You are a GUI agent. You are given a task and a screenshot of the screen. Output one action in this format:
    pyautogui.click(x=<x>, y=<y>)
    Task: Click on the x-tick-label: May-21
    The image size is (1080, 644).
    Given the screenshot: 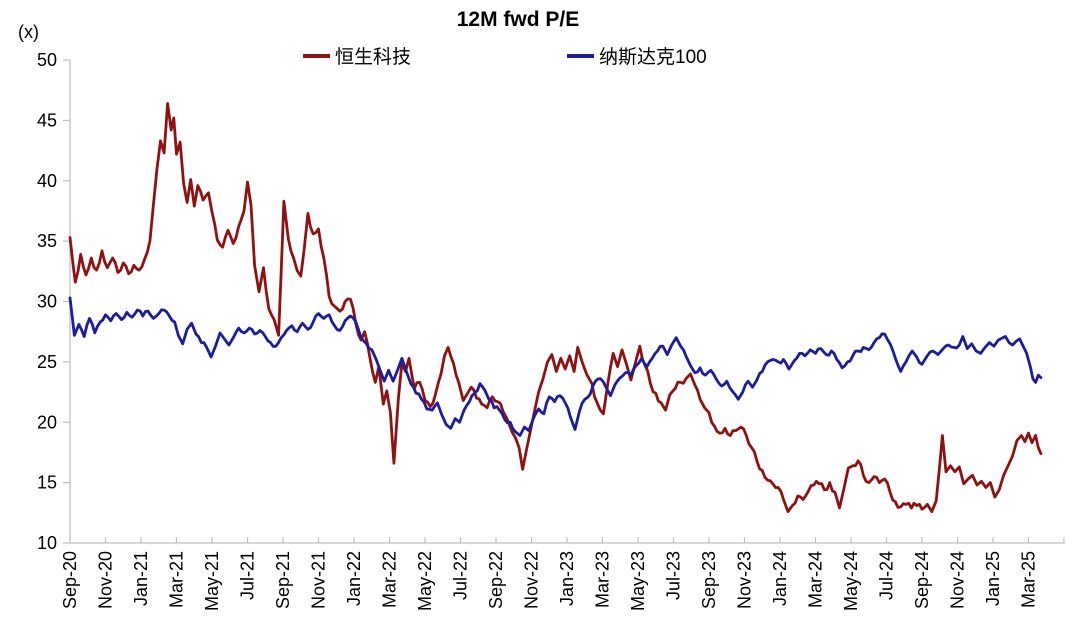 What is the action you would take?
    pyautogui.click(x=212, y=581)
    